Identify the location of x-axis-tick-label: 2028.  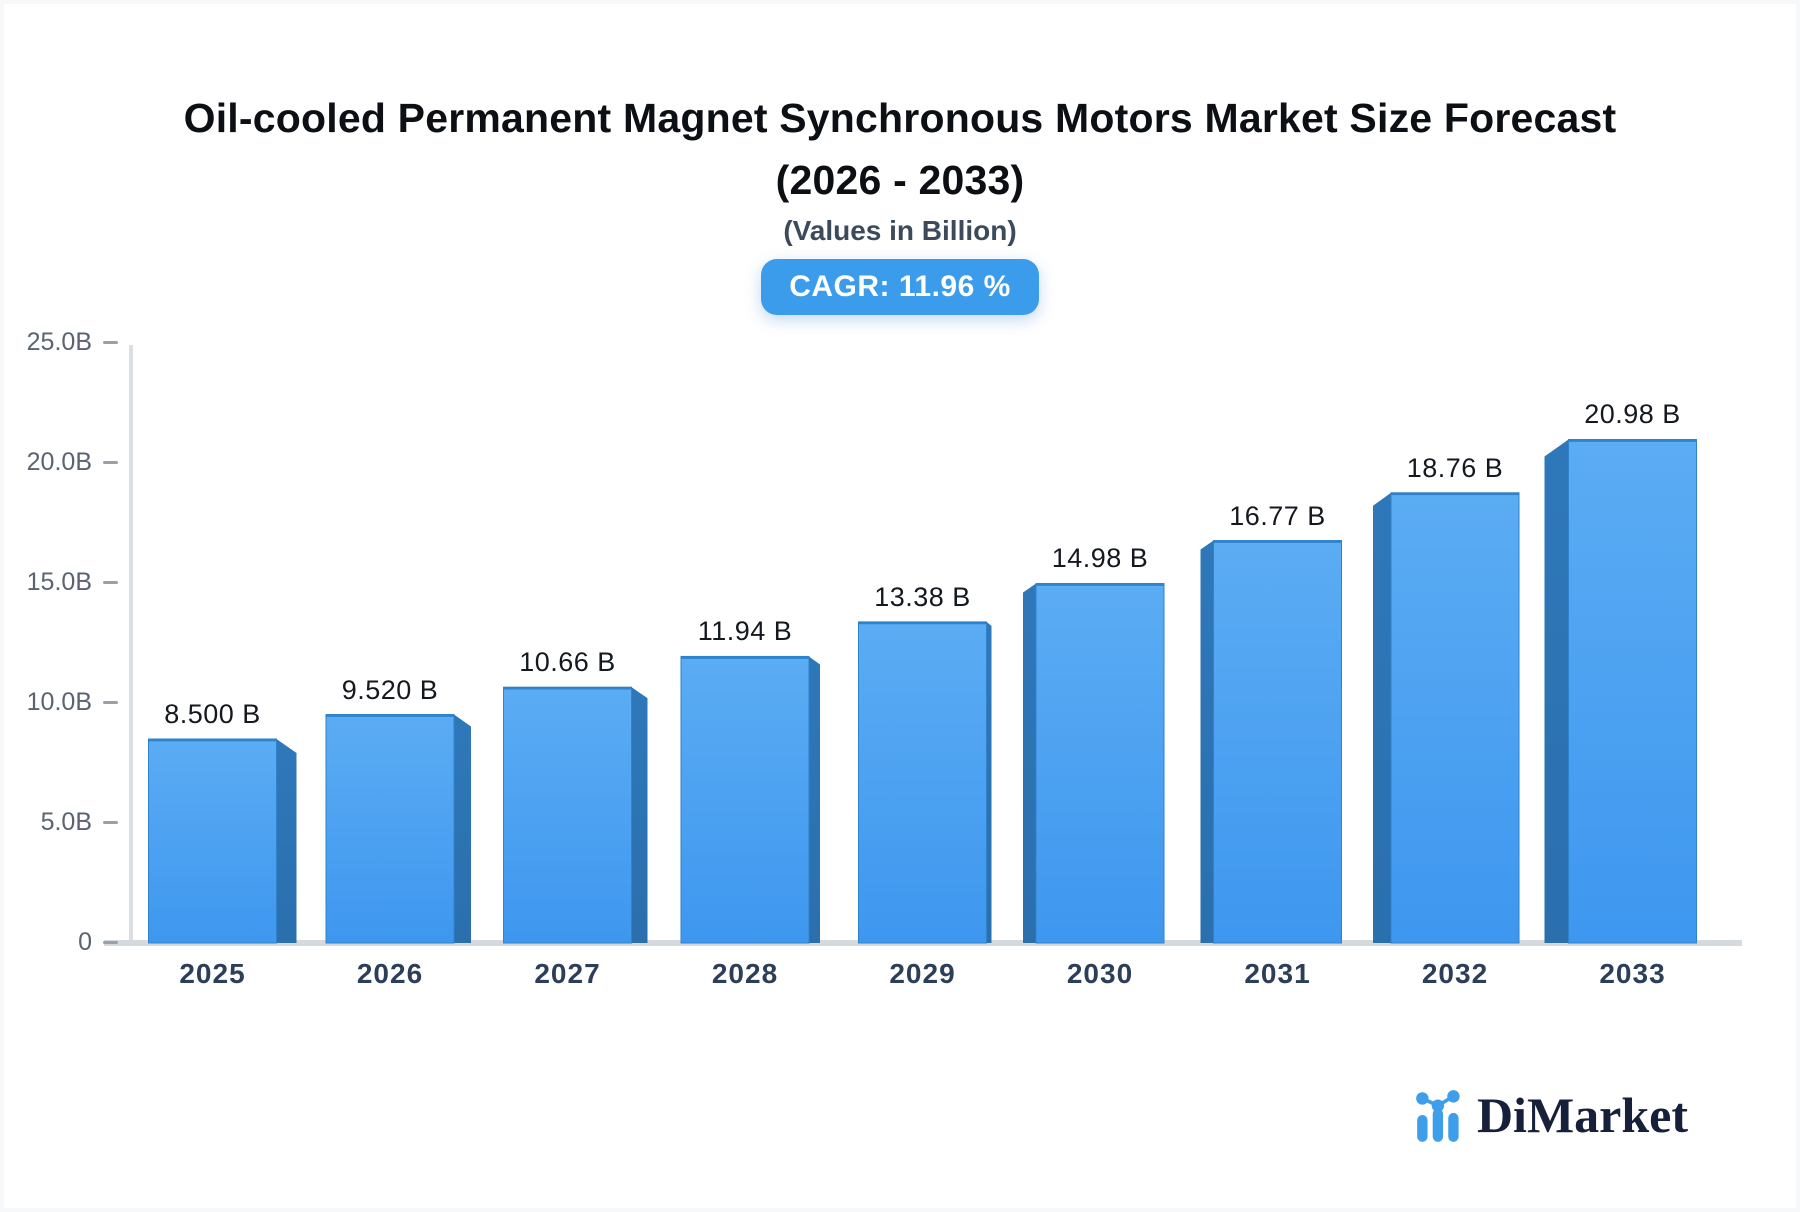
(745, 973).